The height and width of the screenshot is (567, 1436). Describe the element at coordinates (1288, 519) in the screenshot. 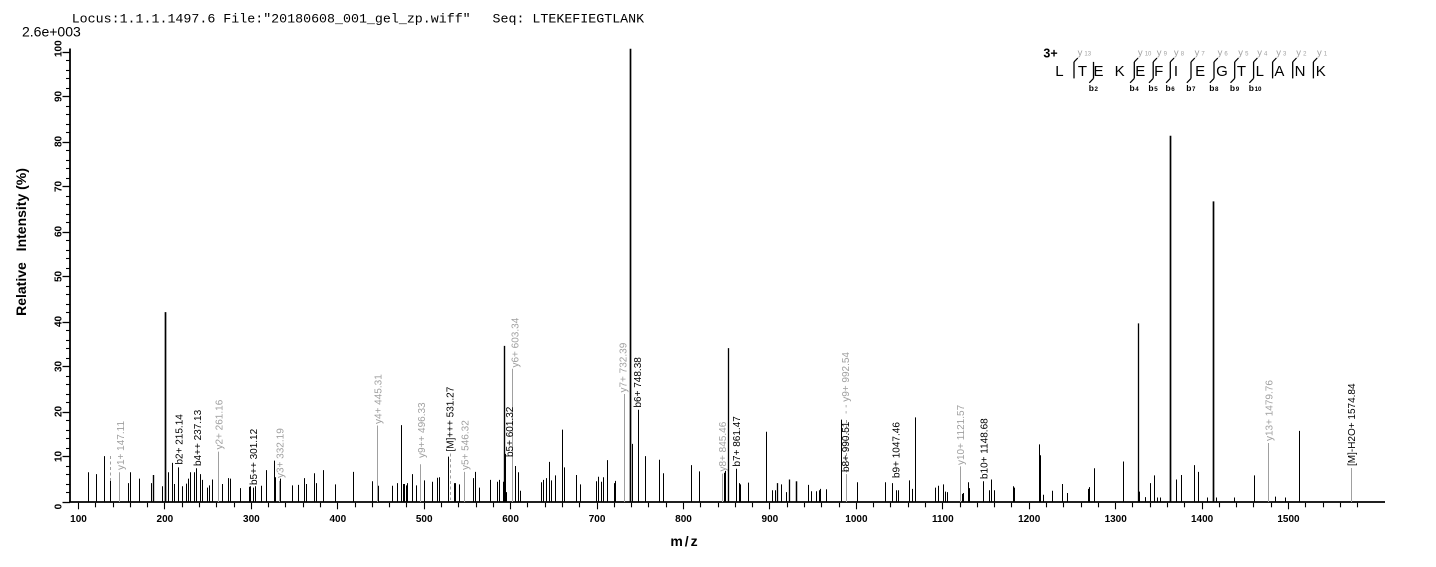

I see `svg-text: 1500` at that location.